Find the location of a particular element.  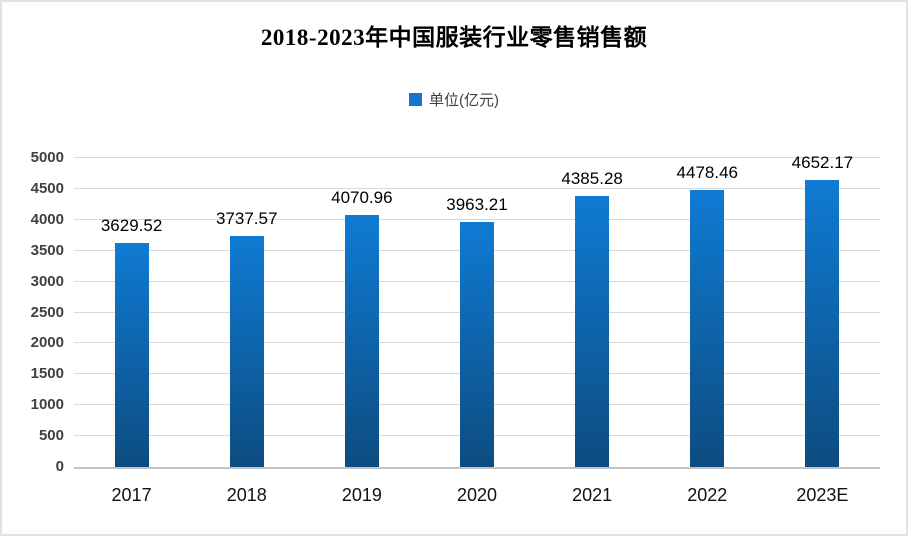

bar-2018 is located at coordinates (246, 351).